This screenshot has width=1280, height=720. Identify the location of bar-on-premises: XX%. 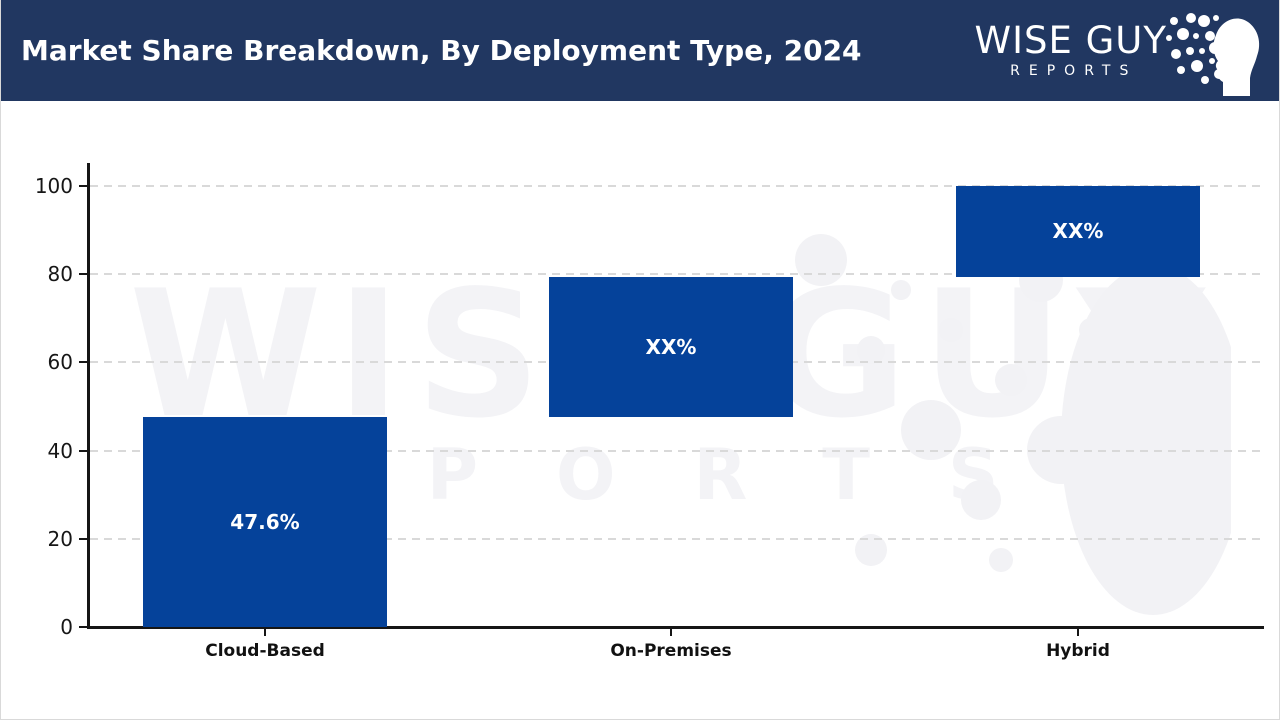
(671, 347).